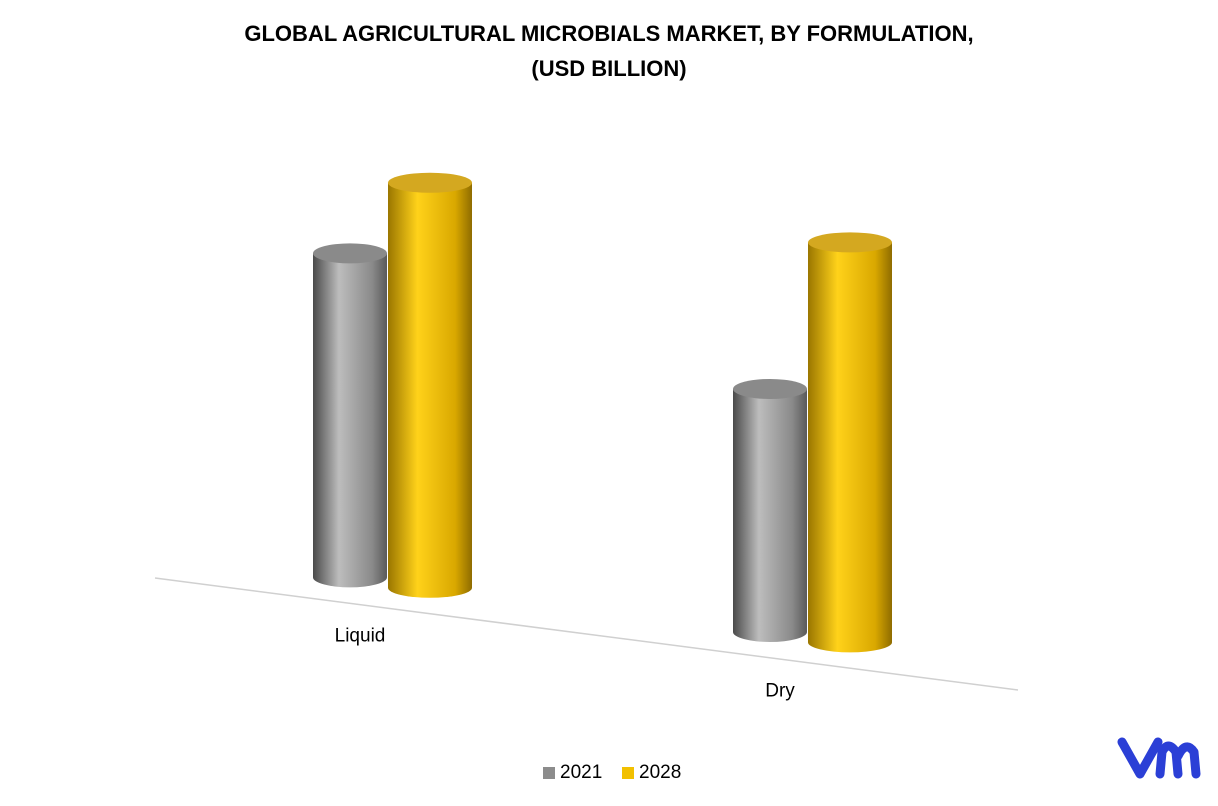  Describe the element at coordinates (780, 690) in the screenshot. I see `x-tick-label: Dry` at that location.